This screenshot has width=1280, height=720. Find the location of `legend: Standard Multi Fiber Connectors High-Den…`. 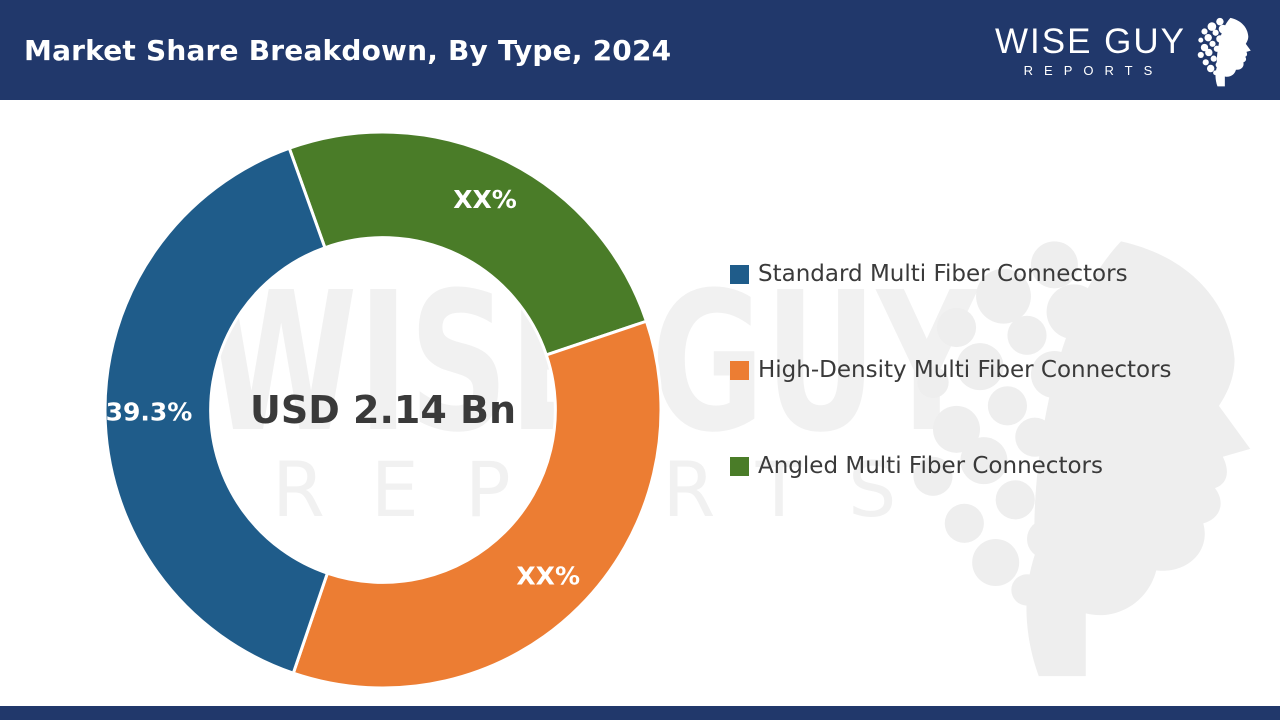

legend: Standard Multi Fiber Connectors High-Den… is located at coordinates (951, 403).